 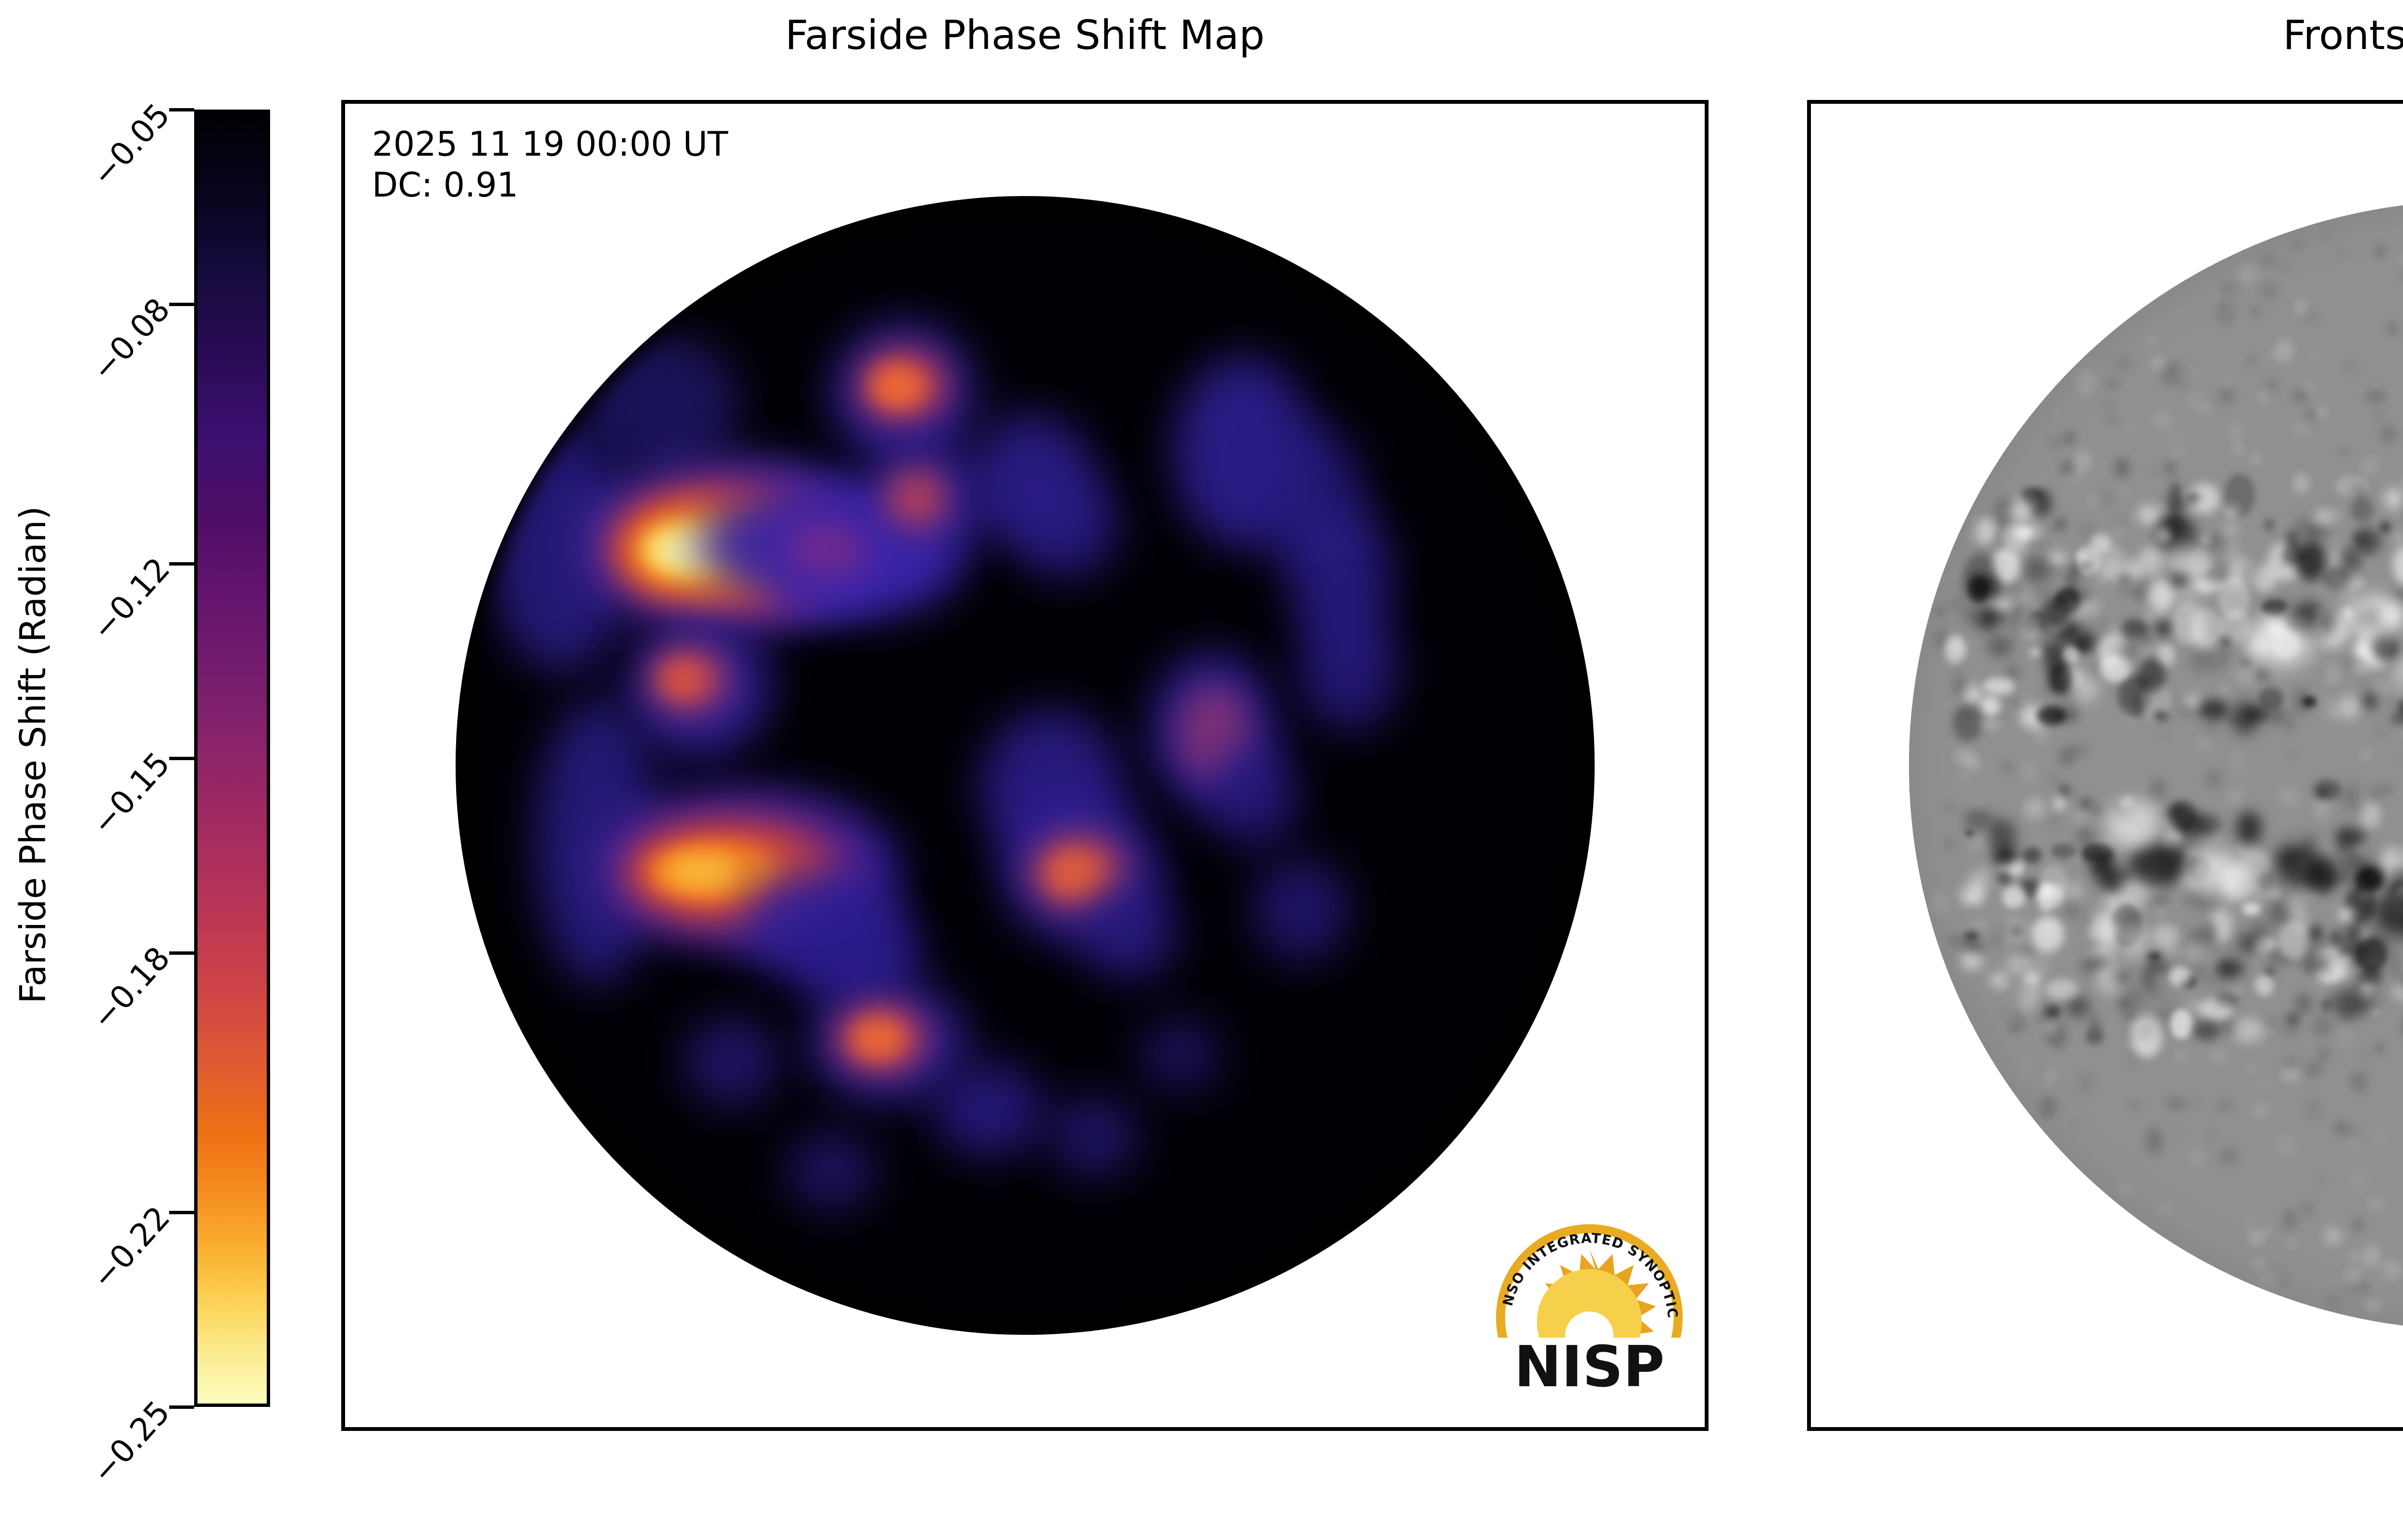 What do you see at coordinates (108, 1013) in the screenshot?
I see `colorbar-tick-label: −0.18` at bounding box center [108, 1013].